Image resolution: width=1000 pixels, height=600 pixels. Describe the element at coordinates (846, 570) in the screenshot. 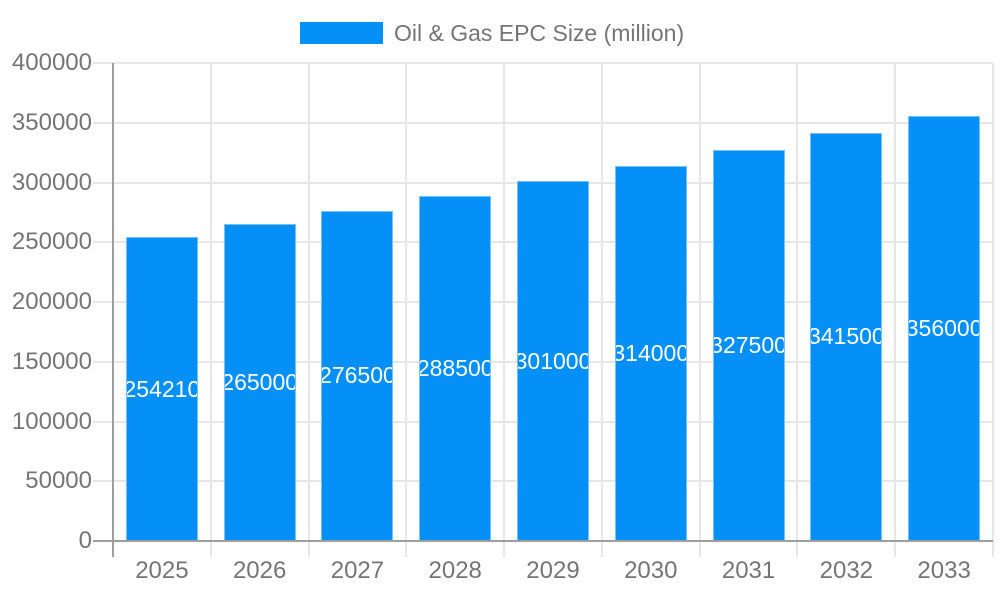

I see `x-tick-label: 2032` at that location.